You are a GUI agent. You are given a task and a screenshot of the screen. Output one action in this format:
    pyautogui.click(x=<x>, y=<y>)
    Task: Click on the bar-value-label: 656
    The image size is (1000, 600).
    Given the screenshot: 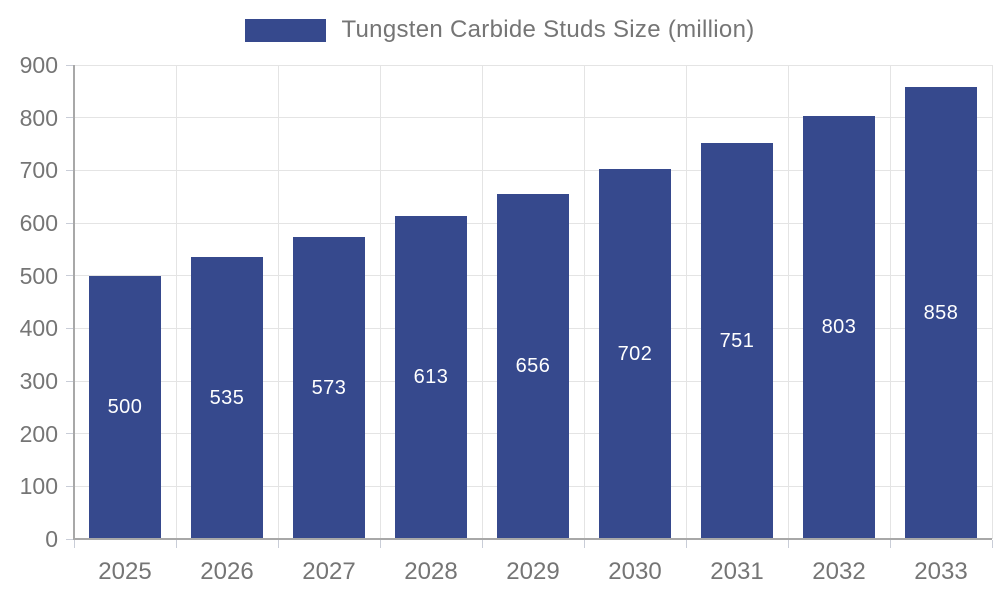 What is the action you would take?
    pyautogui.click(x=533, y=365)
    